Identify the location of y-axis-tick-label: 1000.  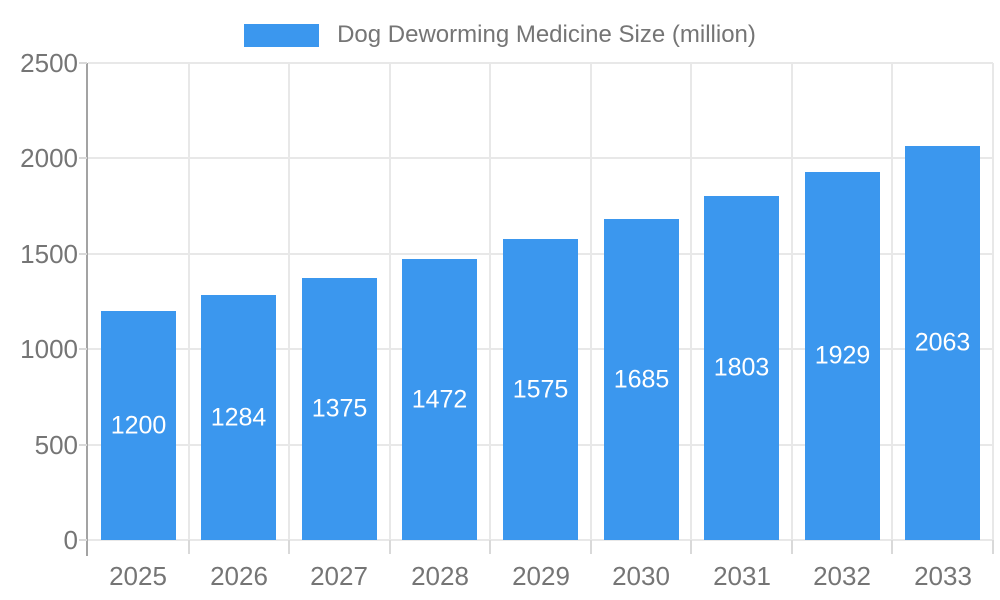
(49, 349).